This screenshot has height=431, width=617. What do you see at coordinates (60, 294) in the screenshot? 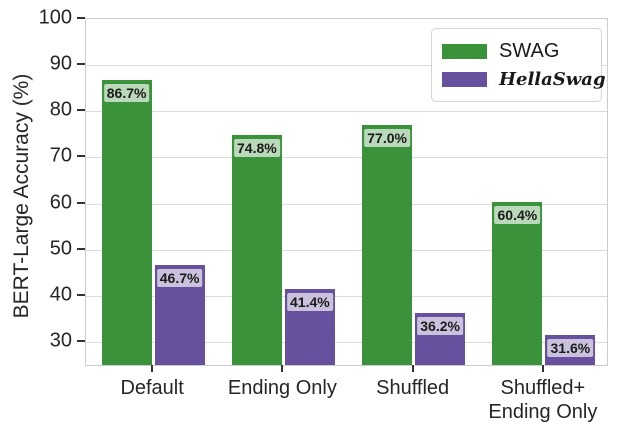
I see `y-tick-label-40: 40` at bounding box center [60, 294].